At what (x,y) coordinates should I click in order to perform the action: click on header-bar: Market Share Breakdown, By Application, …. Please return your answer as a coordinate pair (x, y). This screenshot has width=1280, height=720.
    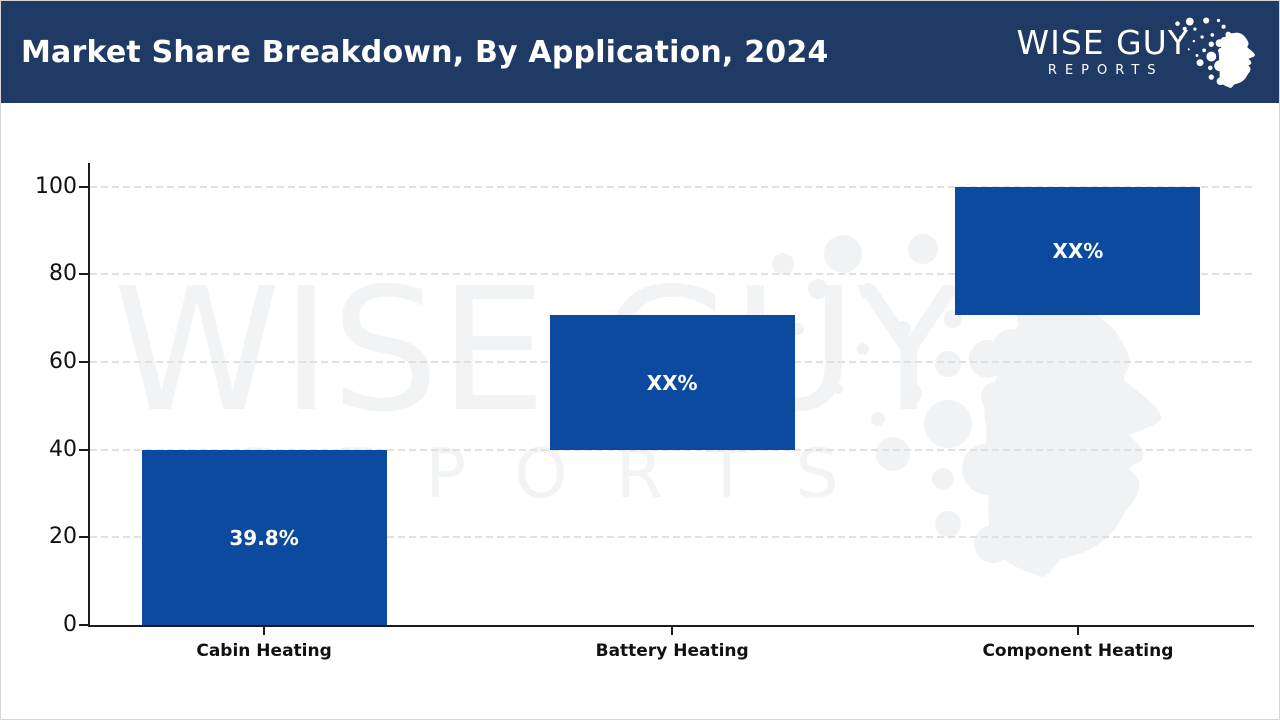
    Looking at the image, I should click on (640, 52).